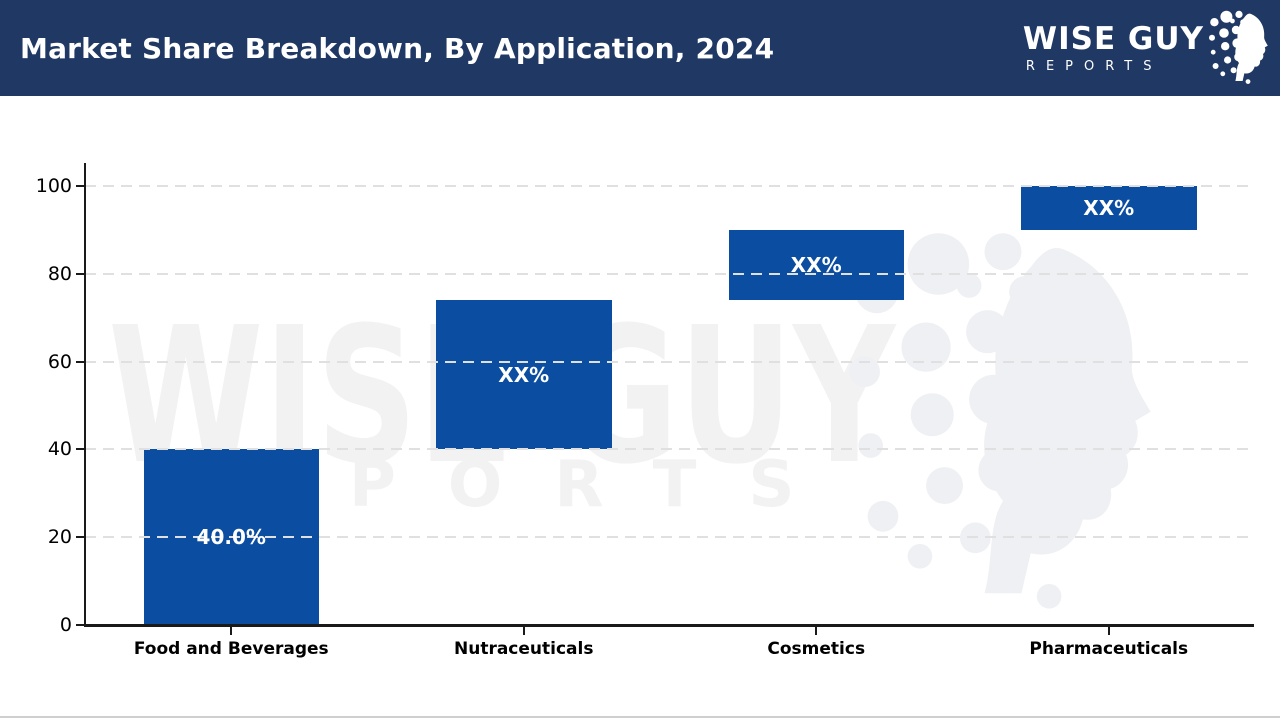  Describe the element at coordinates (640, 717) in the screenshot. I see `footer-divider` at that location.